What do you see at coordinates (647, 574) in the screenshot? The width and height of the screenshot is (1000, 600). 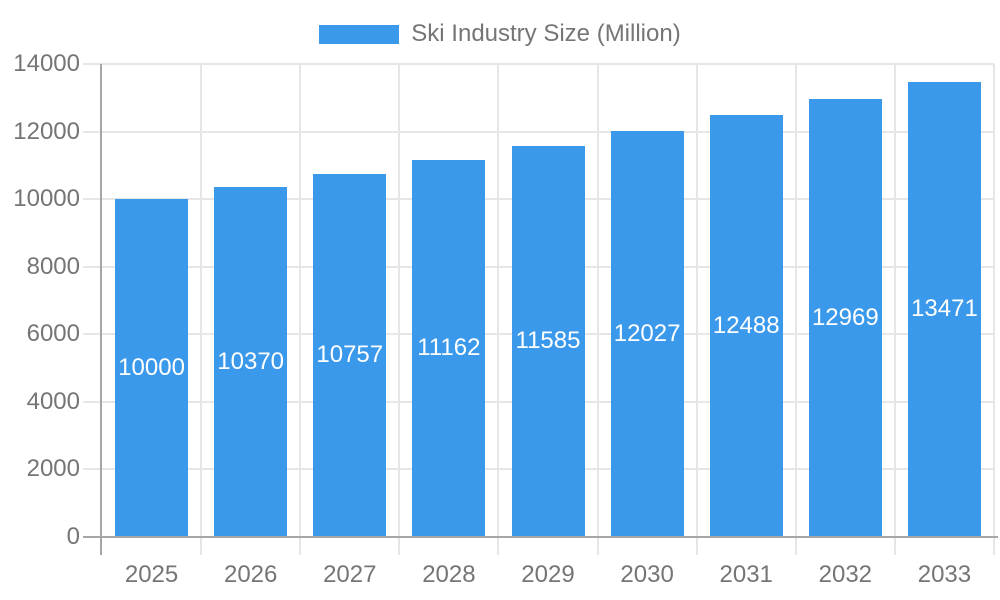 I see `x-tick-label: 2030` at bounding box center [647, 574].